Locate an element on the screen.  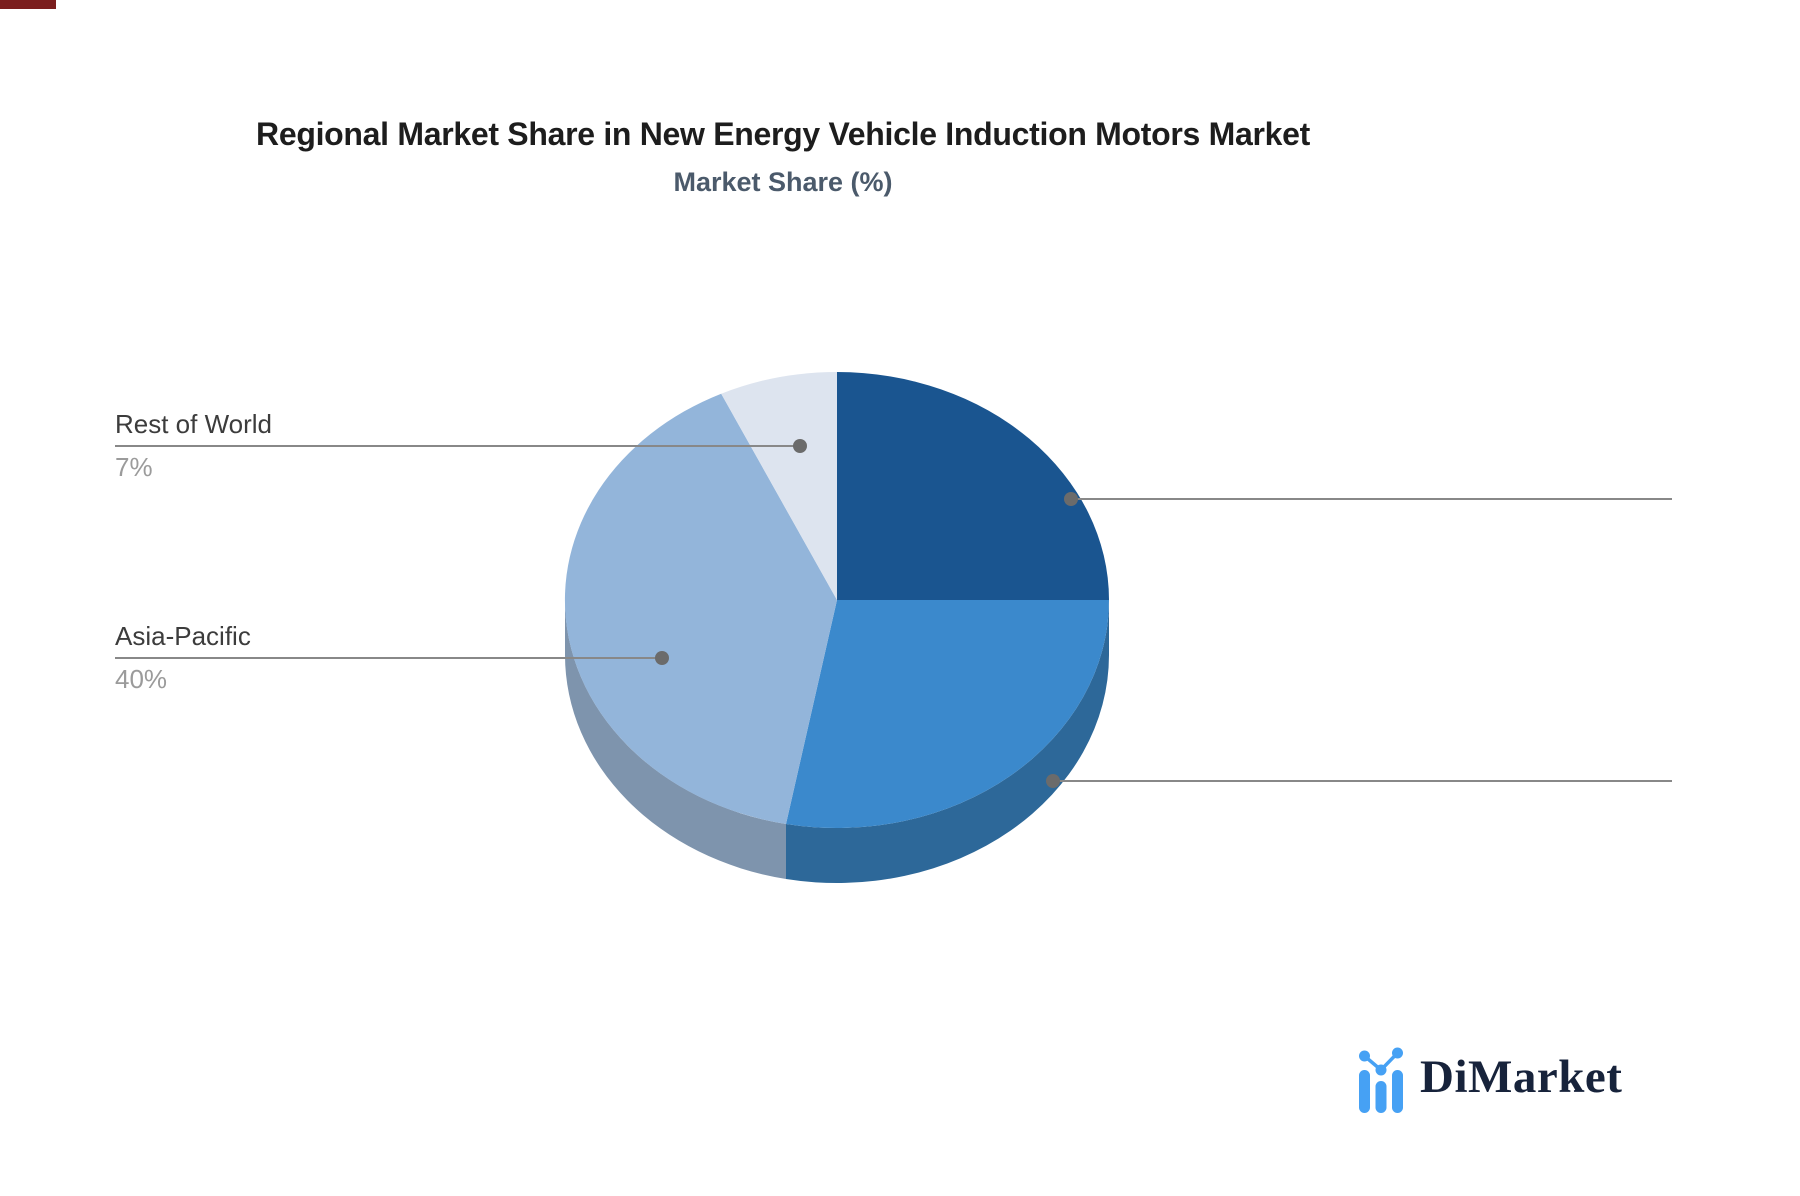
pie-slice-north-america is located at coordinates (973, 486).